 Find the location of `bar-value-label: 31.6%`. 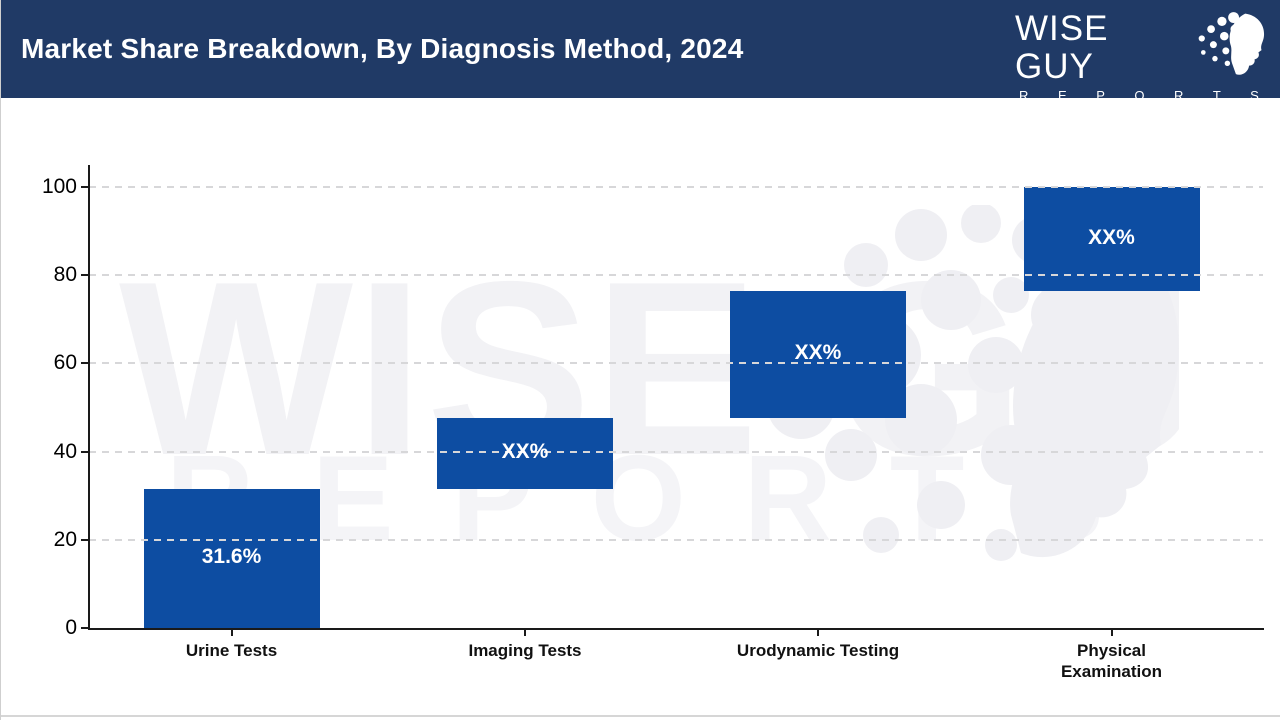

bar-value-label: 31.6% is located at coordinates (231, 557).